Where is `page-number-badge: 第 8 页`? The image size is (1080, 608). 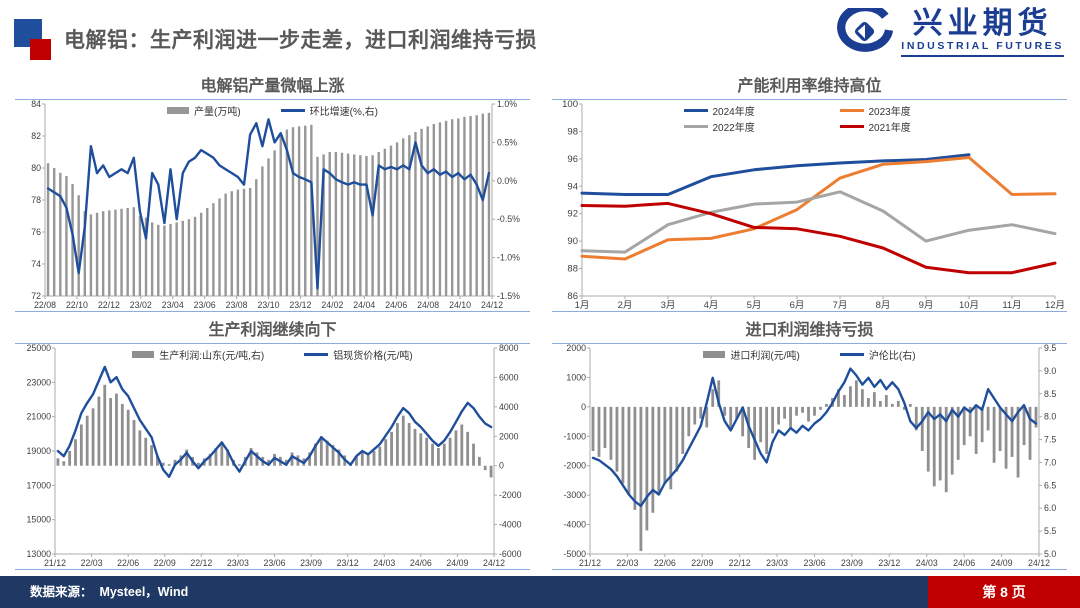 page-number-badge: 第 8 页 is located at coordinates (1004, 592).